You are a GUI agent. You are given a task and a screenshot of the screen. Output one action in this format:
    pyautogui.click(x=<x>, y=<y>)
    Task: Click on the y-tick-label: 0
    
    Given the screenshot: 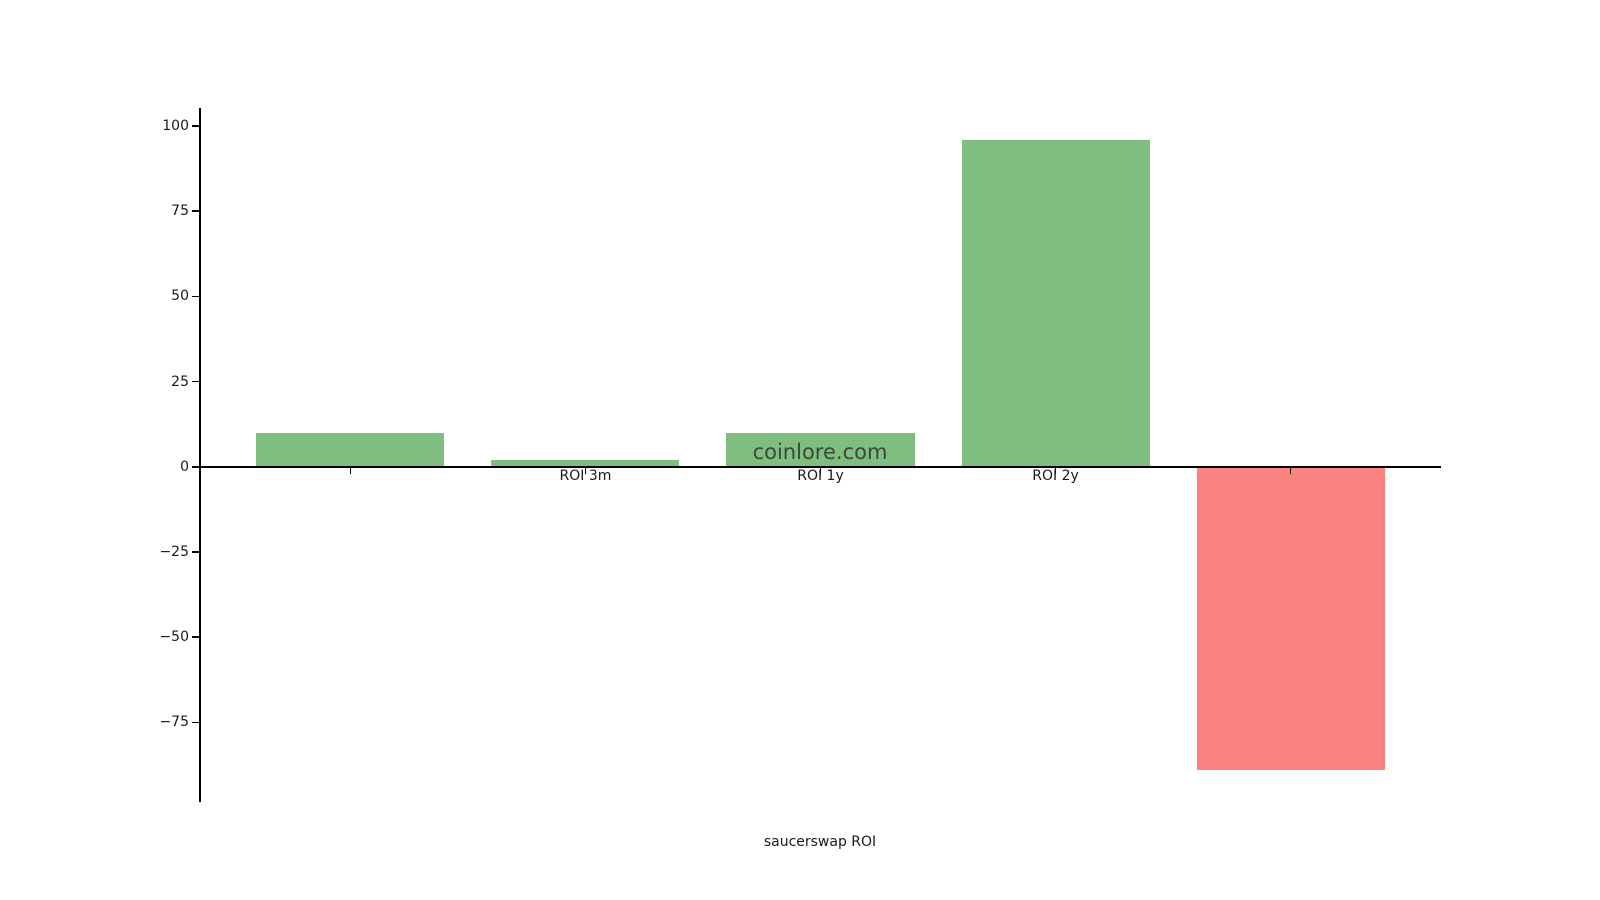 What is the action you would take?
    pyautogui.click(x=184, y=466)
    